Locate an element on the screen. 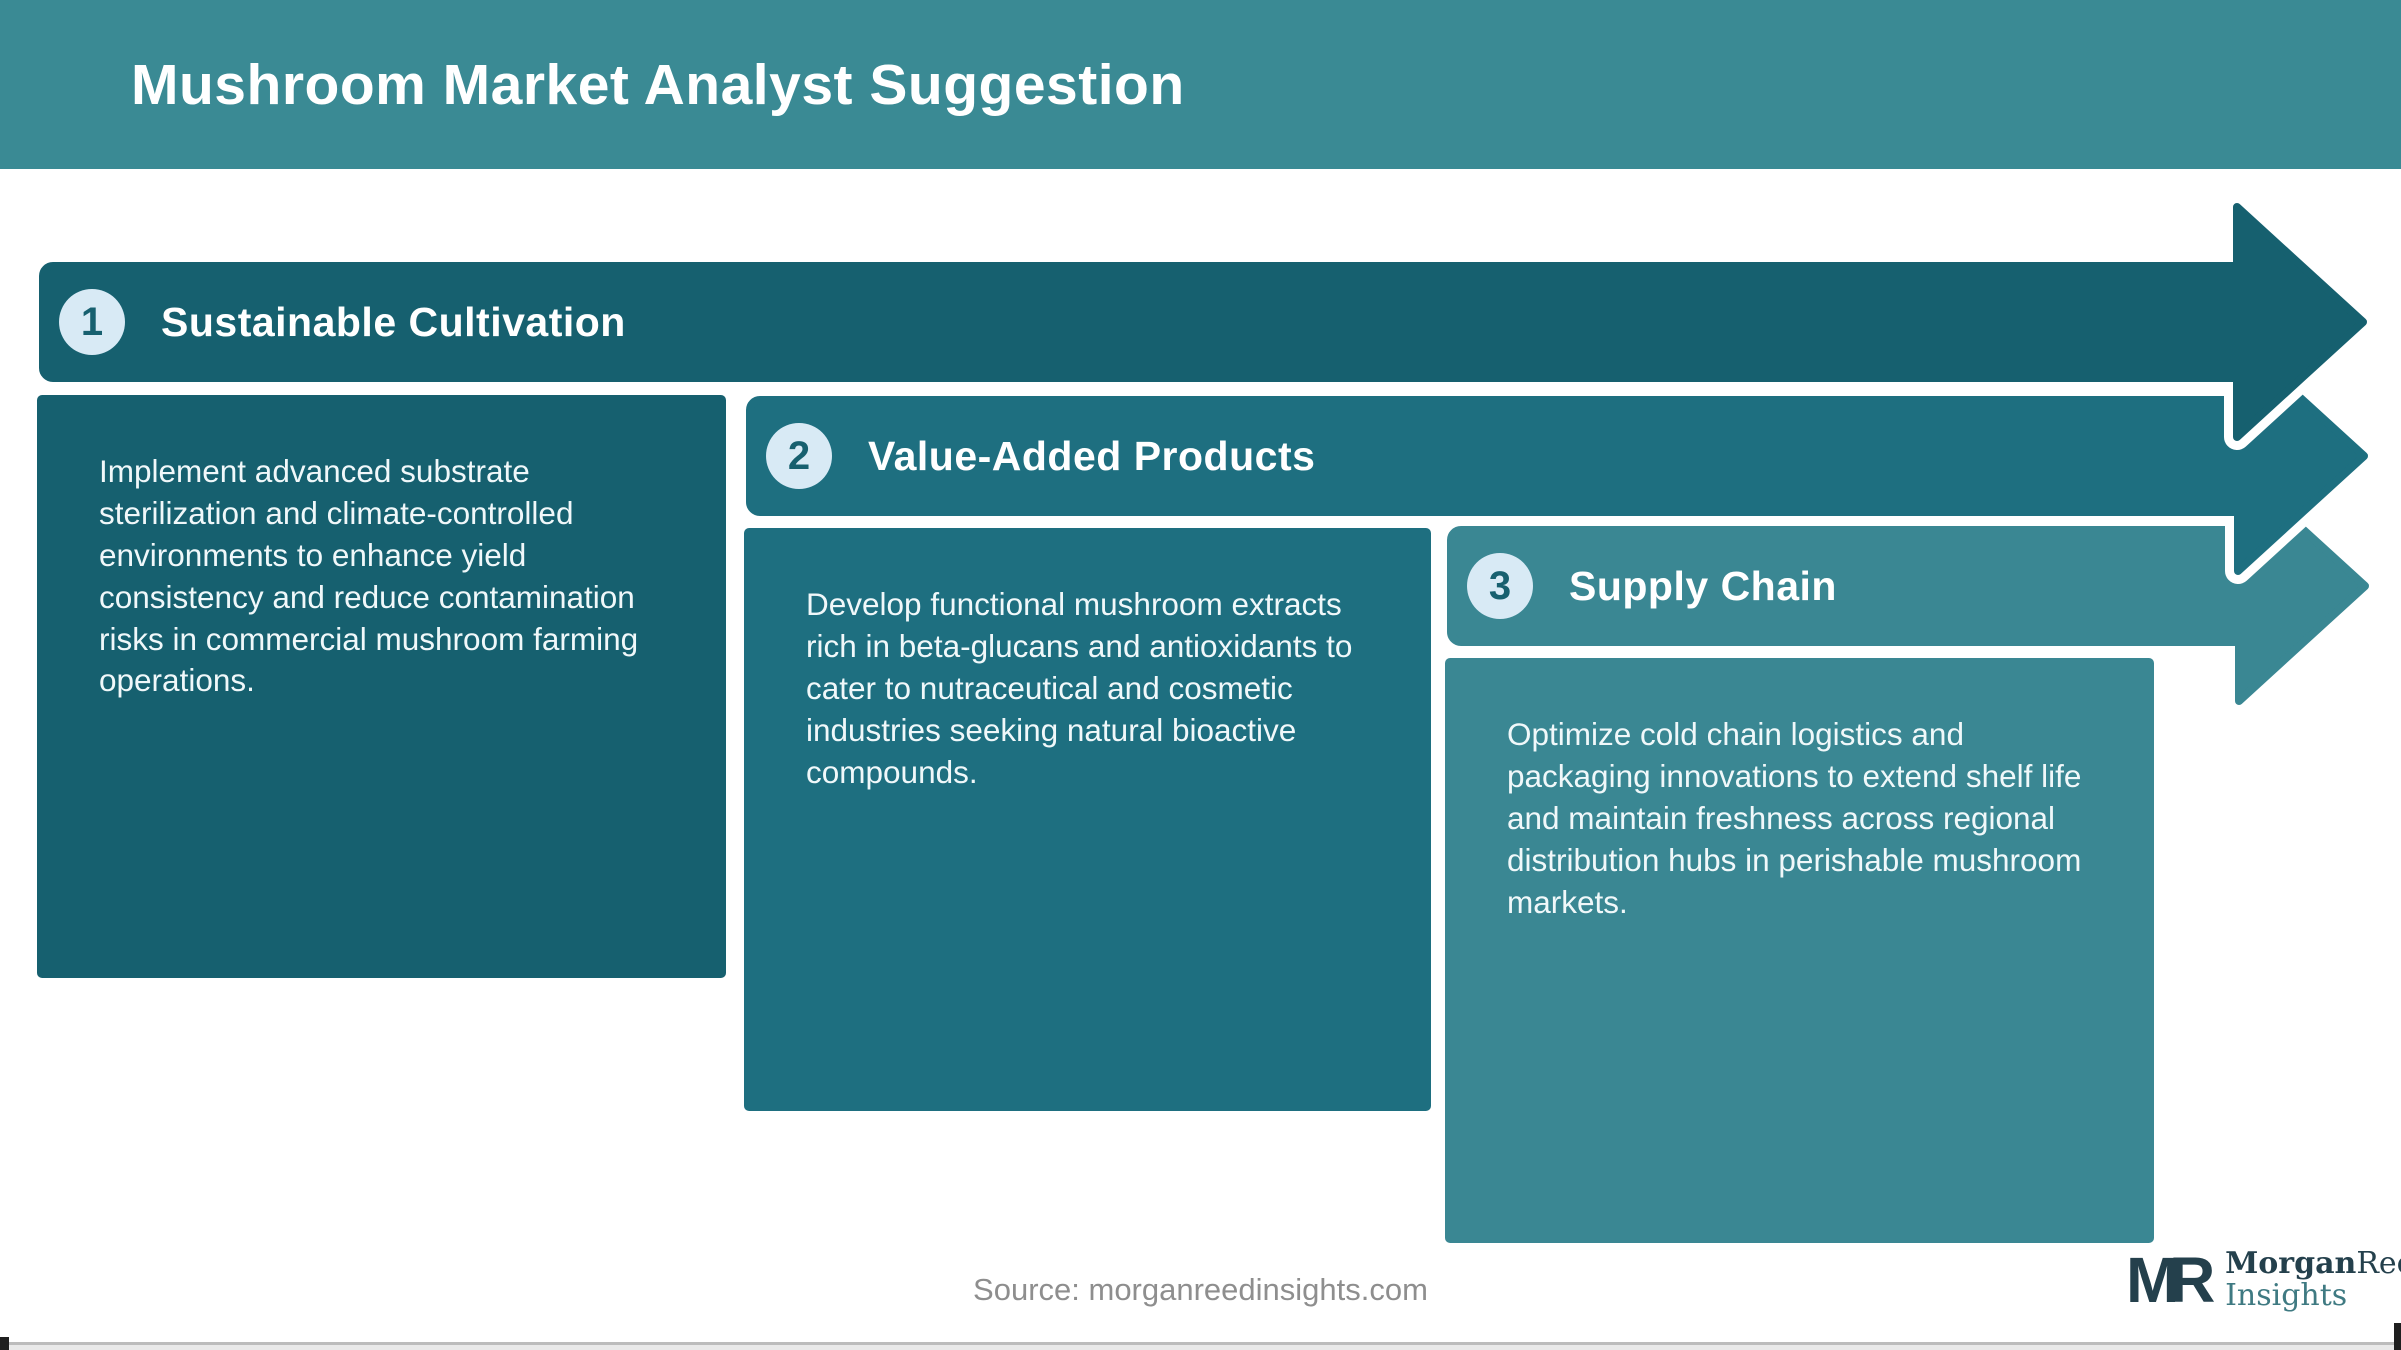 This screenshot has width=2401, height=1350. logo: MR MorganReed Insights is located at coordinates (2263, 1280).